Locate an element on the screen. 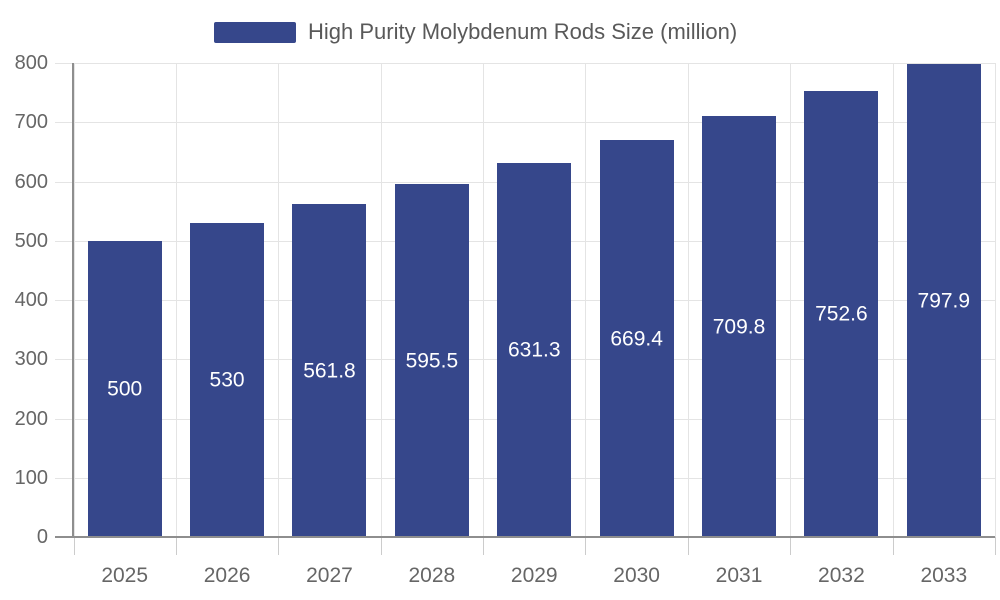 The height and width of the screenshot is (600, 1000). bar-2026 is located at coordinates (227, 379).